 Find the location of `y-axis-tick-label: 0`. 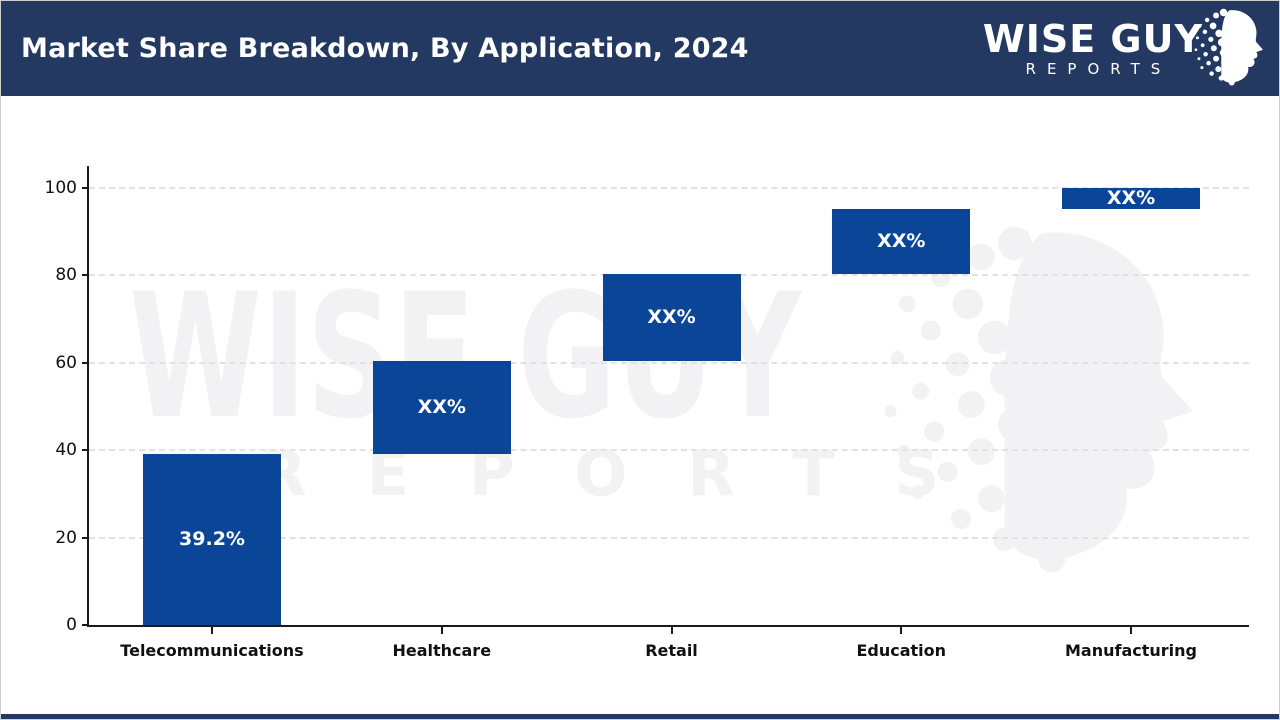

y-axis-tick-label: 0 is located at coordinates (71, 625).